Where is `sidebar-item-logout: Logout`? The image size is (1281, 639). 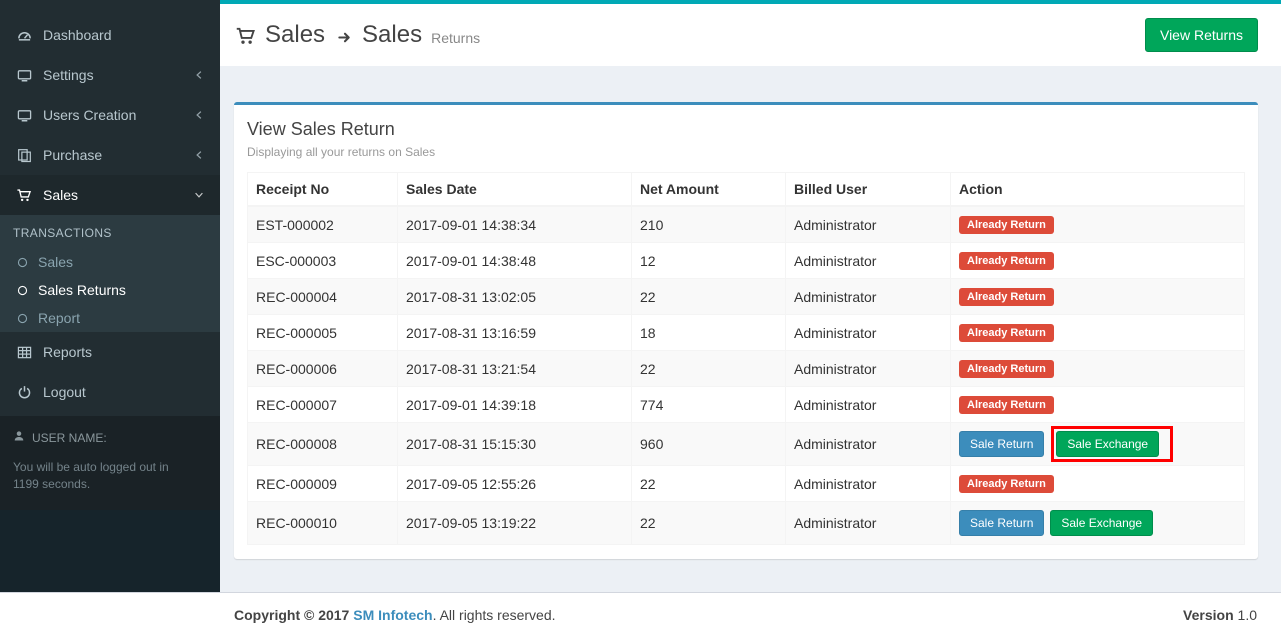 sidebar-item-logout: Logout is located at coordinates (110, 392).